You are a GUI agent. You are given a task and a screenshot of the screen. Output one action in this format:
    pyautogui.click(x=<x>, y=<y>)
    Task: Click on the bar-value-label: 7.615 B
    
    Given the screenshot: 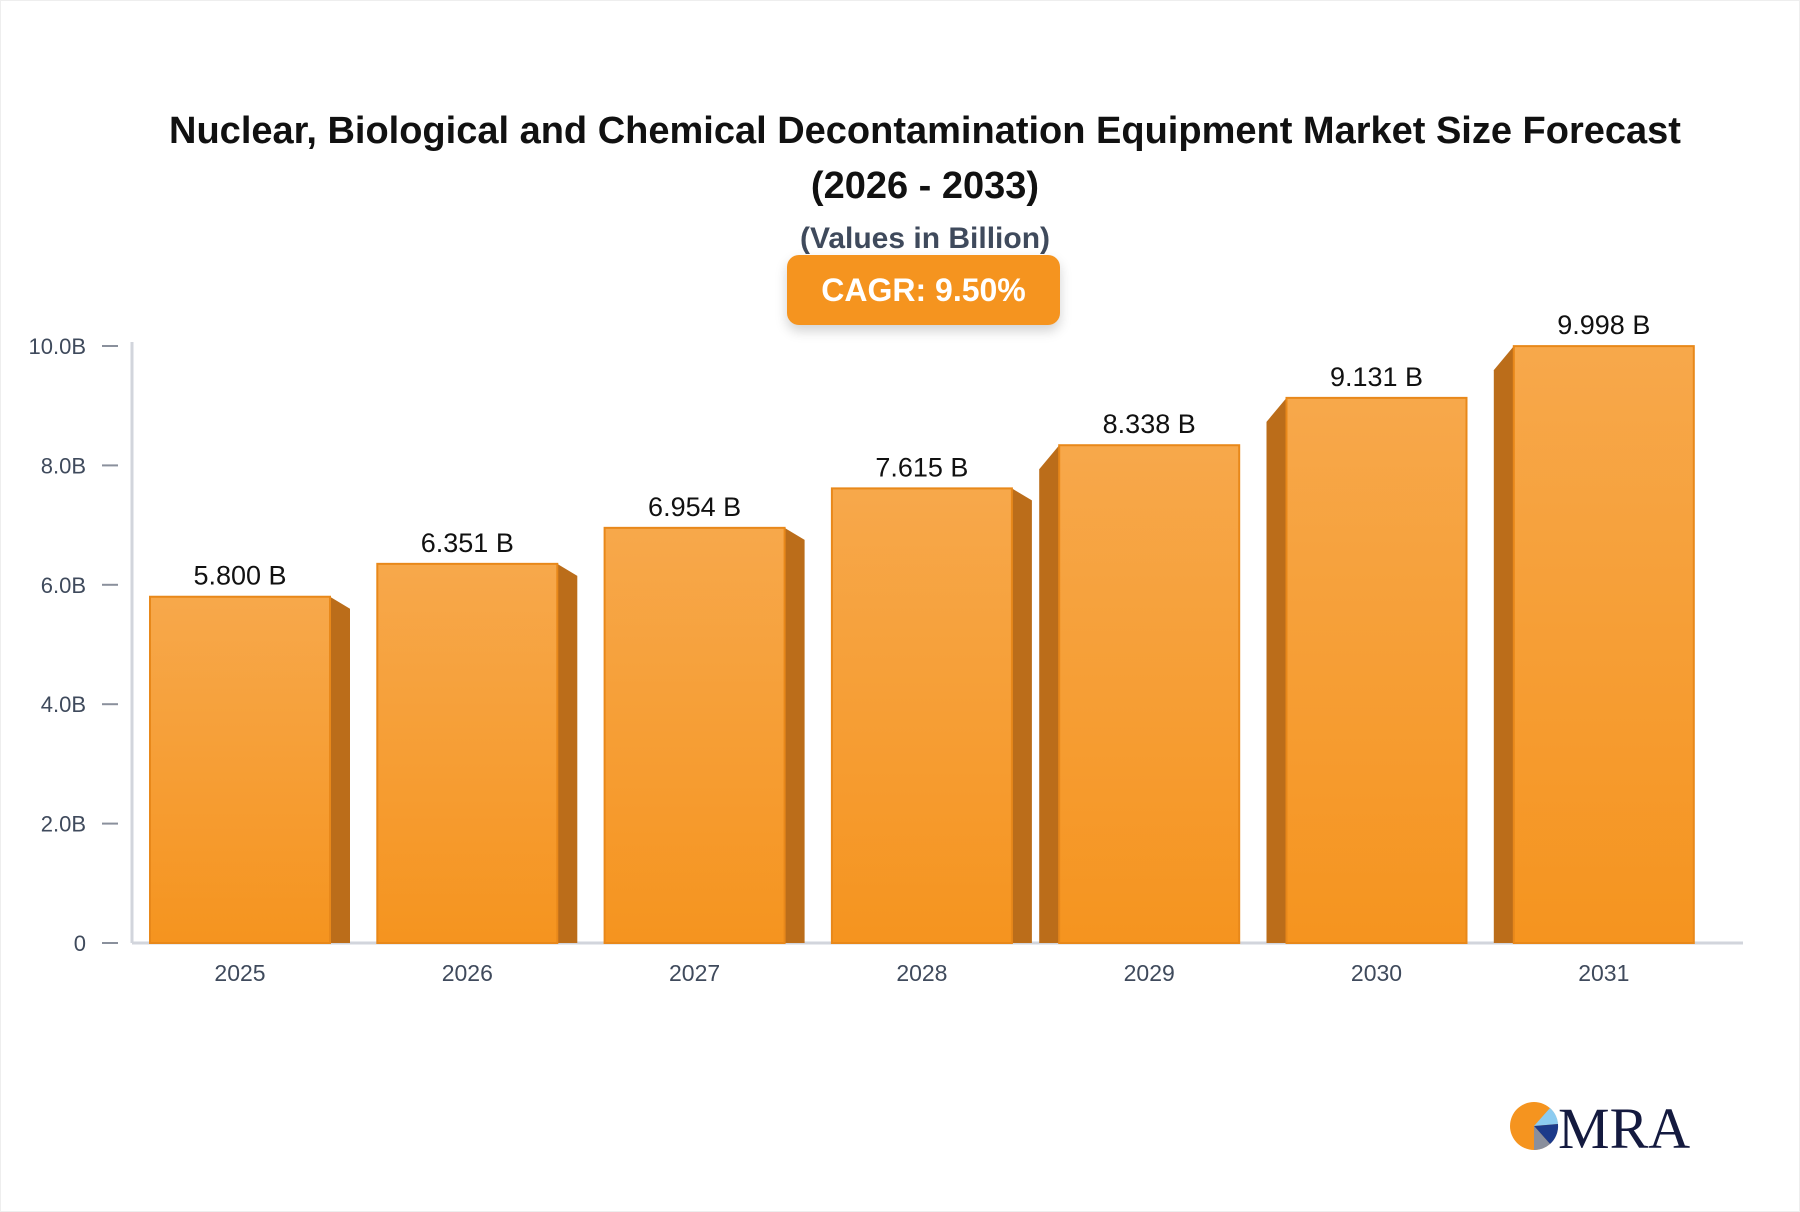 What is the action you would take?
    pyautogui.click(x=921, y=467)
    